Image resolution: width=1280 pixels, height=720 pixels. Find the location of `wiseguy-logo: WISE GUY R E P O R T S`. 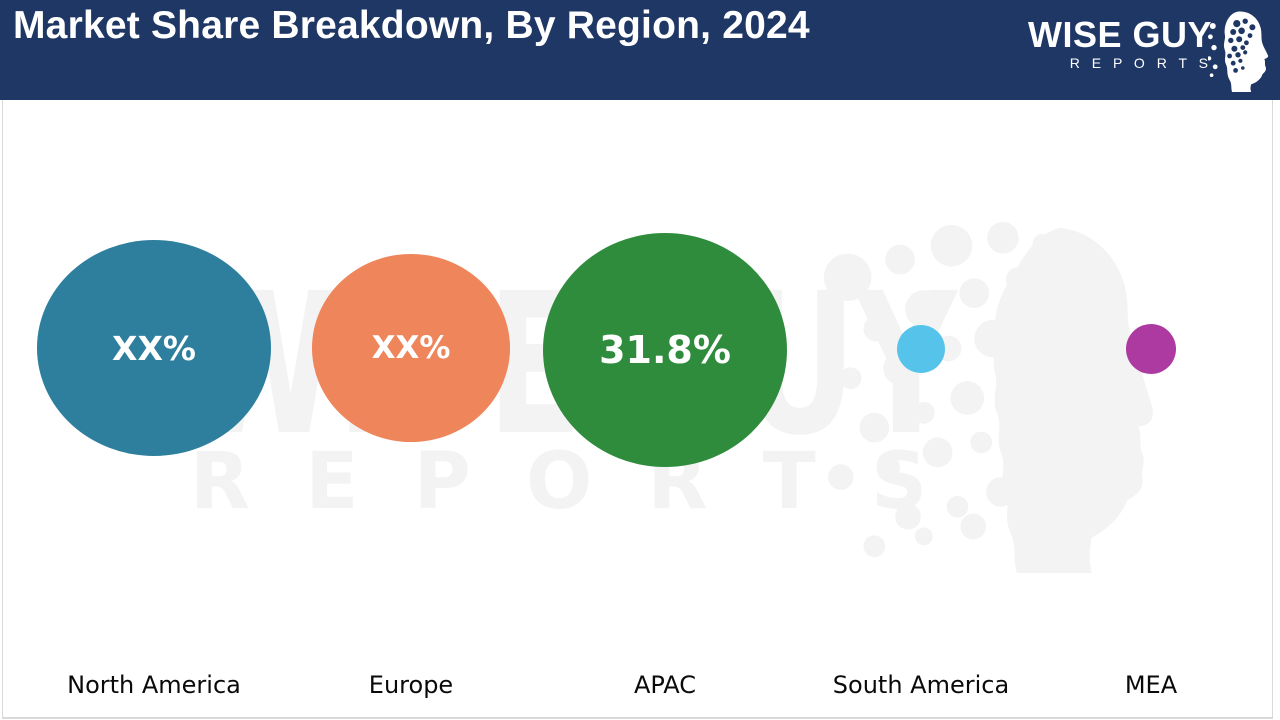

wiseguy-logo: WISE GUY R E P O R T S is located at coordinates (1120, 43).